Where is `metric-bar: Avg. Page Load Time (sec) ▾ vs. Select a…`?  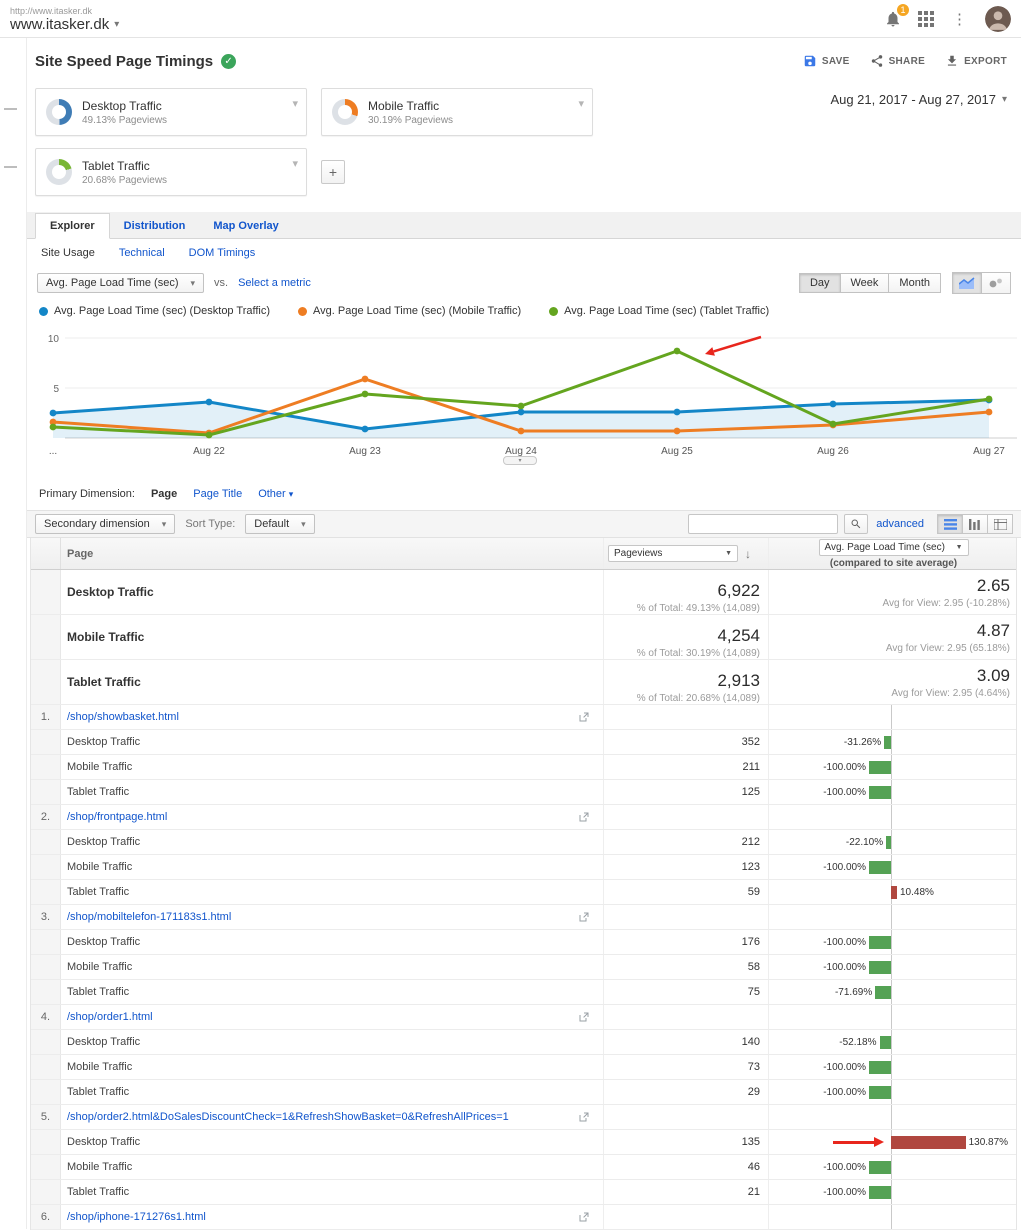 metric-bar: Avg. Page Load Time (sec) ▾ vs. Select a… is located at coordinates (524, 283).